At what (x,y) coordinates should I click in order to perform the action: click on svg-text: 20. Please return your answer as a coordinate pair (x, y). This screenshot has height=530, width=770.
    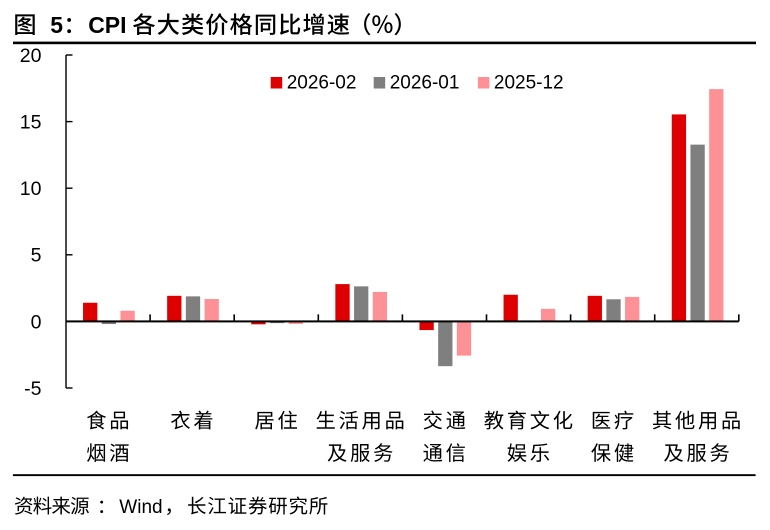
    Looking at the image, I should click on (31, 56).